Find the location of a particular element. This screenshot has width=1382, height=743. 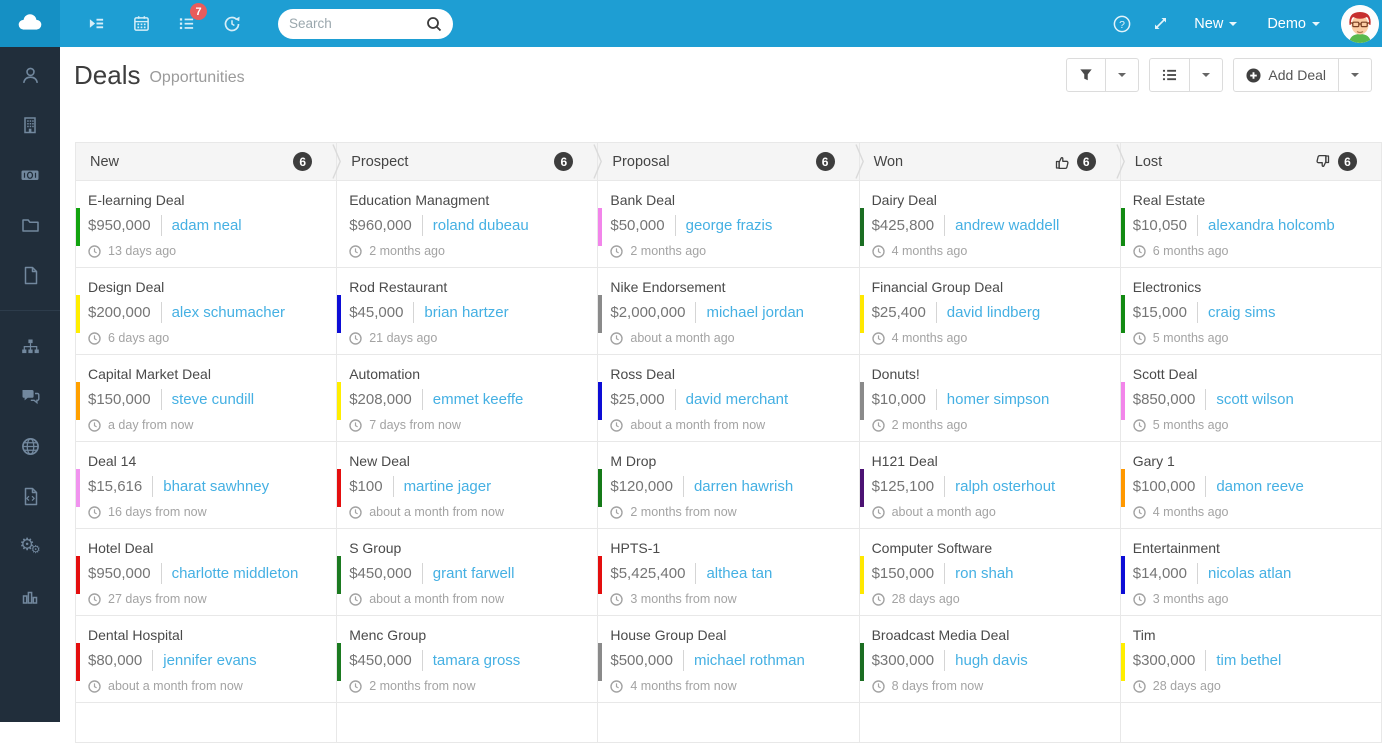

deal-assignee-link: craig sims is located at coordinates (1242, 312).